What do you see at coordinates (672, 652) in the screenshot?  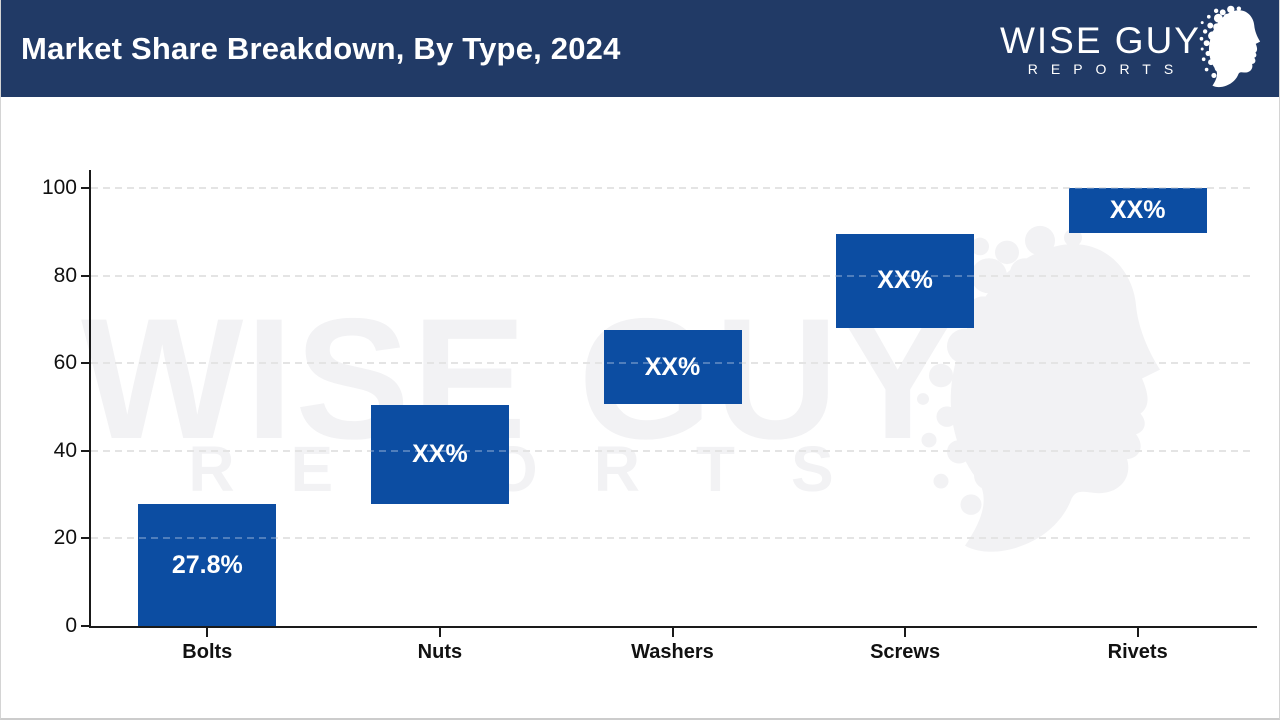 I see `x-category-label: Washers` at bounding box center [672, 652].